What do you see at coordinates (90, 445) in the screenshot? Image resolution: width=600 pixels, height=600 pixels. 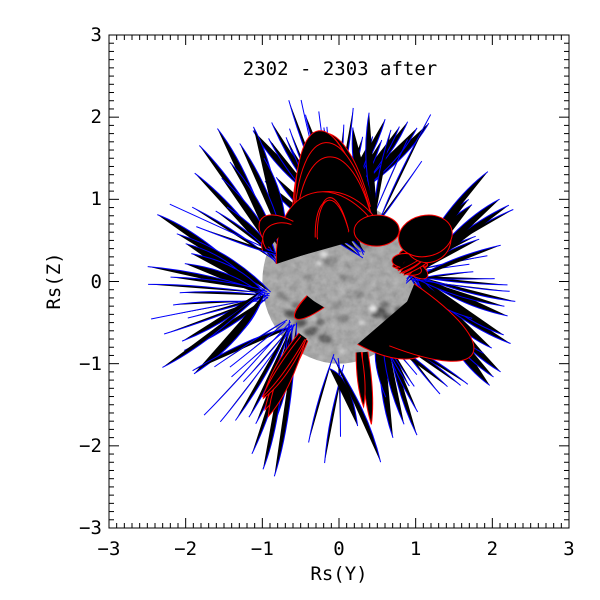 I see `y-tick-label: −2` at bounding box center [90, 445].